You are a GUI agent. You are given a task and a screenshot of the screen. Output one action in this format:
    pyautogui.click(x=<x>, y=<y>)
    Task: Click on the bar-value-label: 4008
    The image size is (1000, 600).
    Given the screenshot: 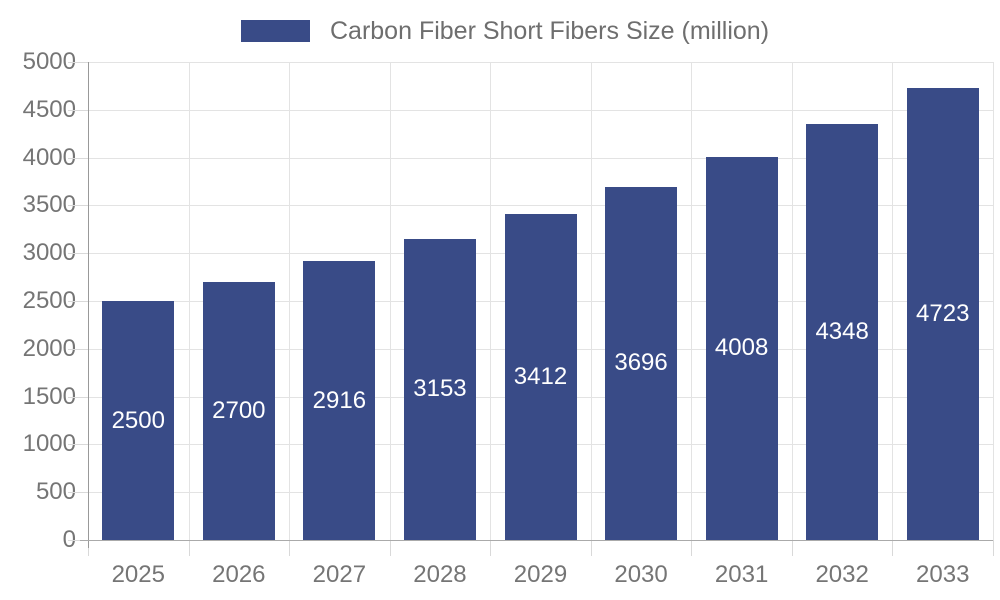 What is the action you would take?
    pyautogui.click(x=741, y=348)
    